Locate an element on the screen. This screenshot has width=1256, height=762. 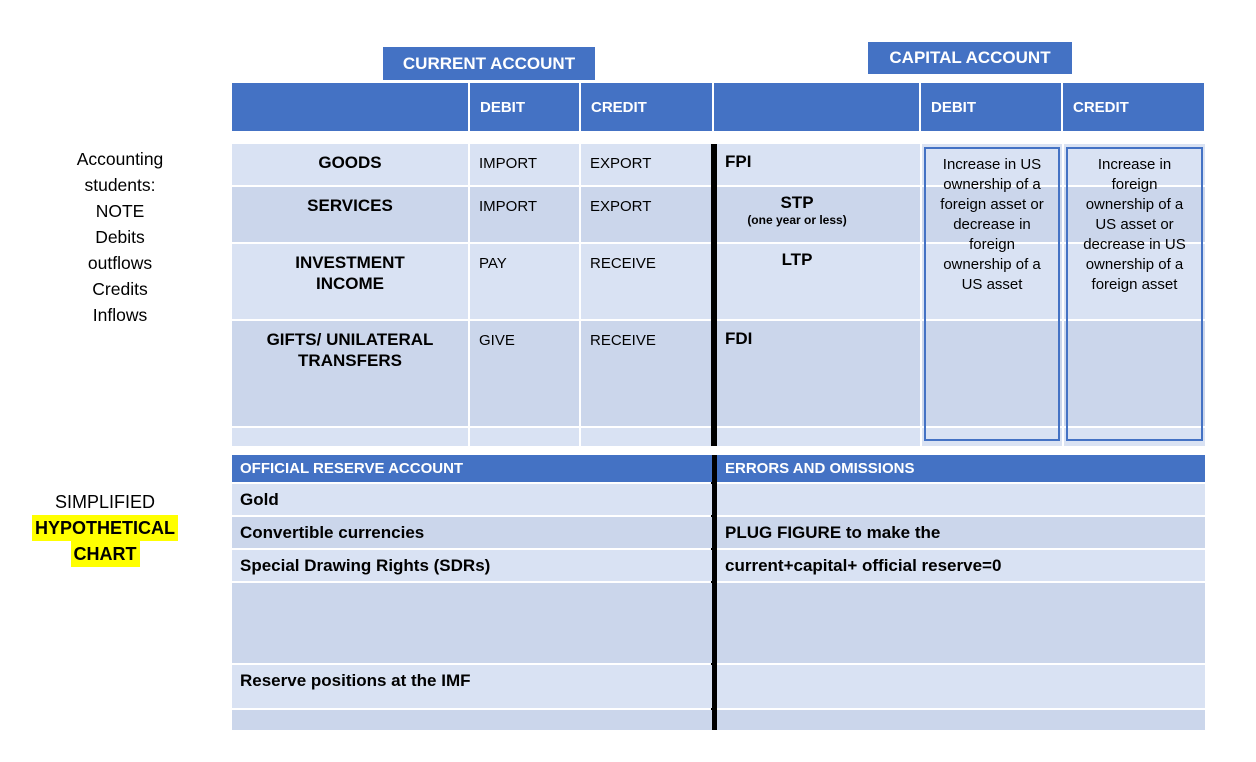
gifts-transfers-label-line2: TRANSFERS is located at coordinates (350, 361).